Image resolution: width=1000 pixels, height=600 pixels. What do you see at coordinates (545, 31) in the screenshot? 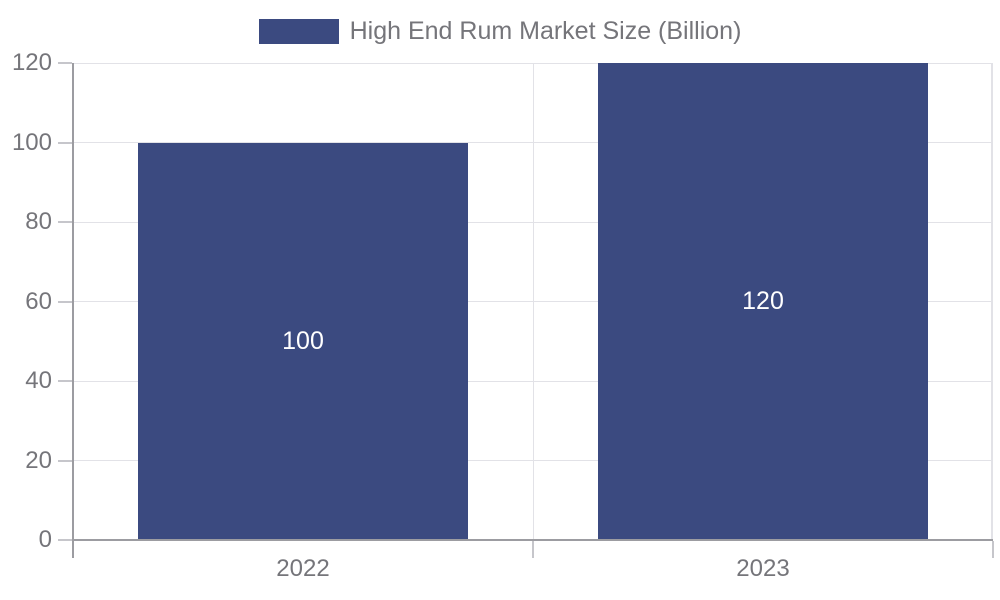
I see `legend-label: High End Rum Market Size (Billion)` at bounding box center [545, 31].